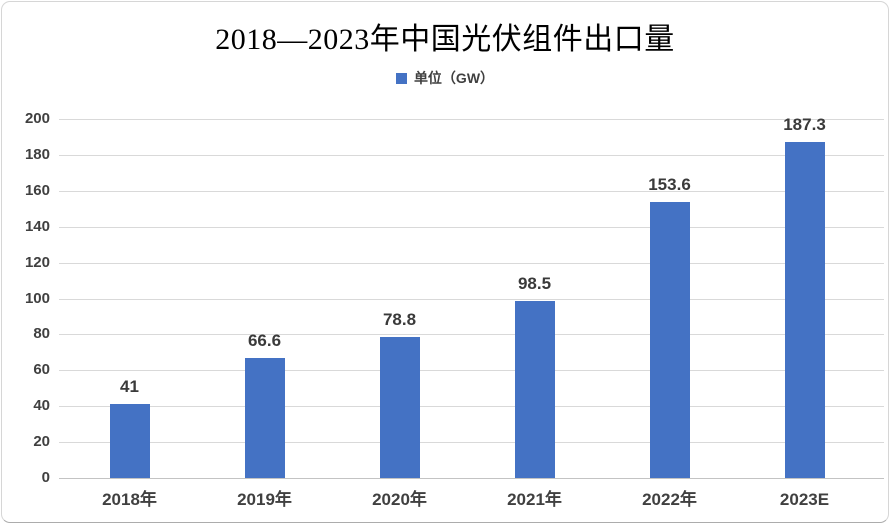  I want to click on x-tick-label-2020年: 2020年, so click(399, 499).